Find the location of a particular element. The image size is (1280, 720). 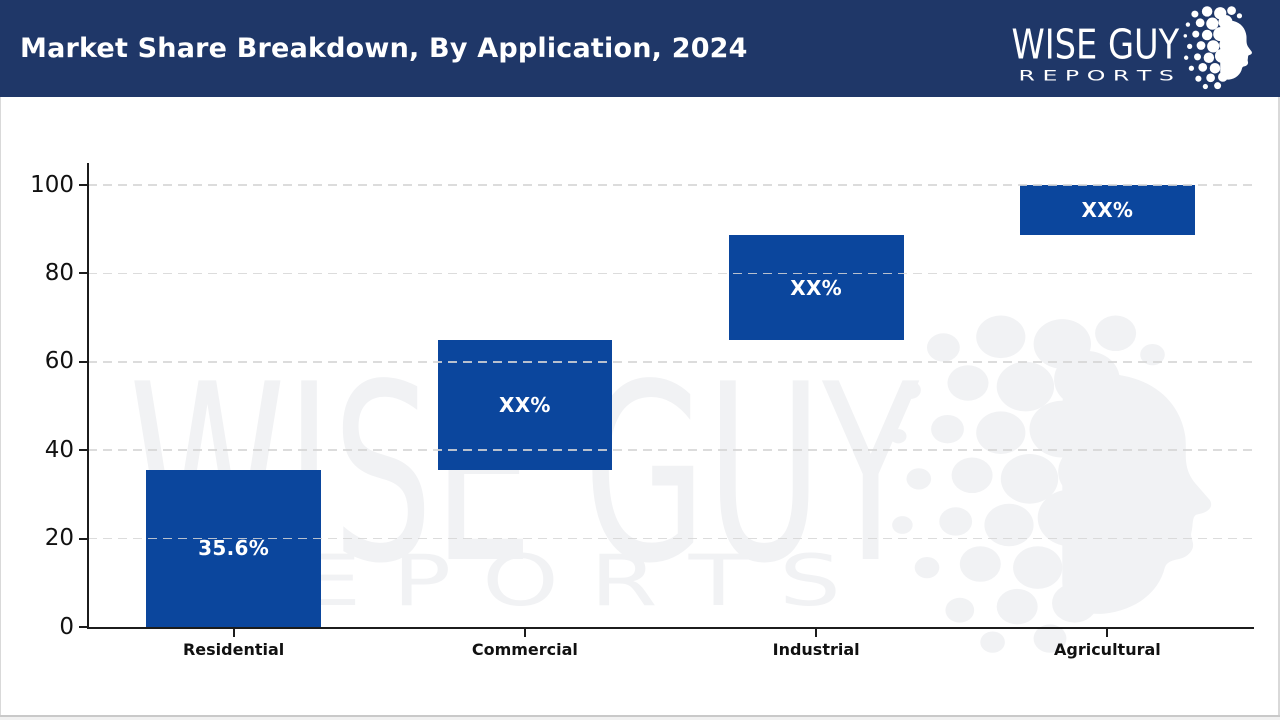

bottom-border is located at coordinates (640, 716).